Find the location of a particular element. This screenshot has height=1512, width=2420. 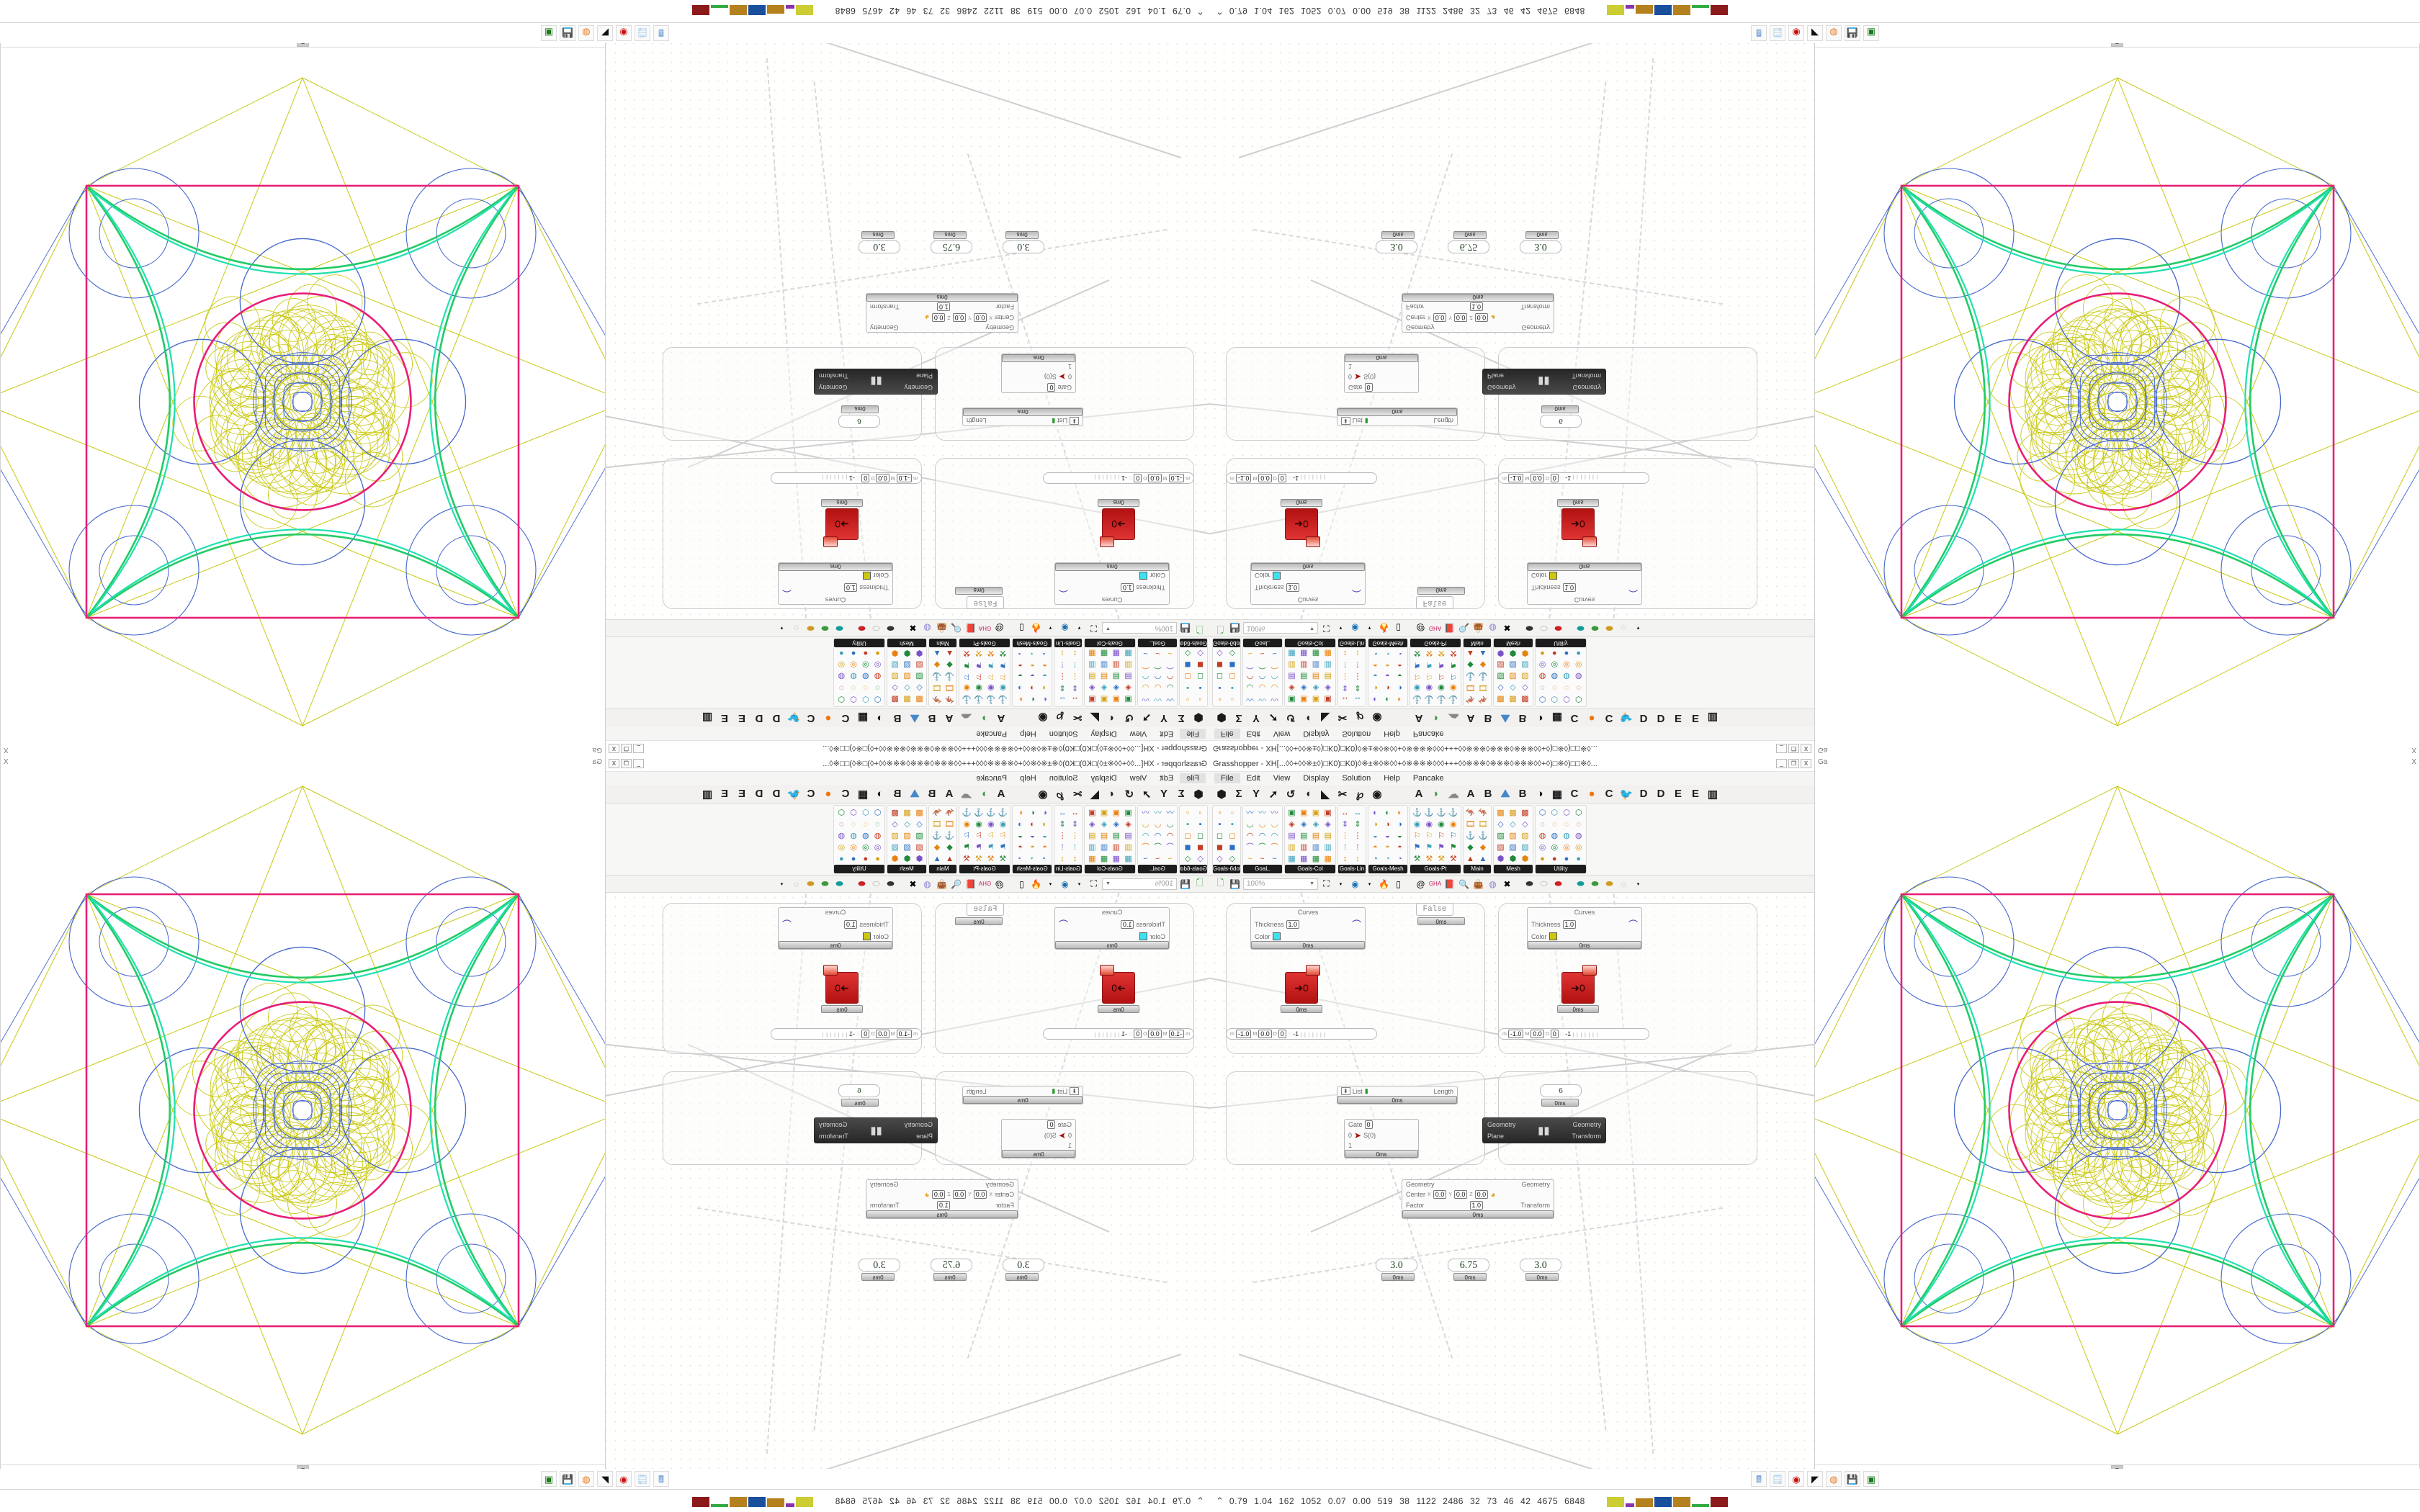

palette-component-icon: ~ is located at coordinates (1274, 653).